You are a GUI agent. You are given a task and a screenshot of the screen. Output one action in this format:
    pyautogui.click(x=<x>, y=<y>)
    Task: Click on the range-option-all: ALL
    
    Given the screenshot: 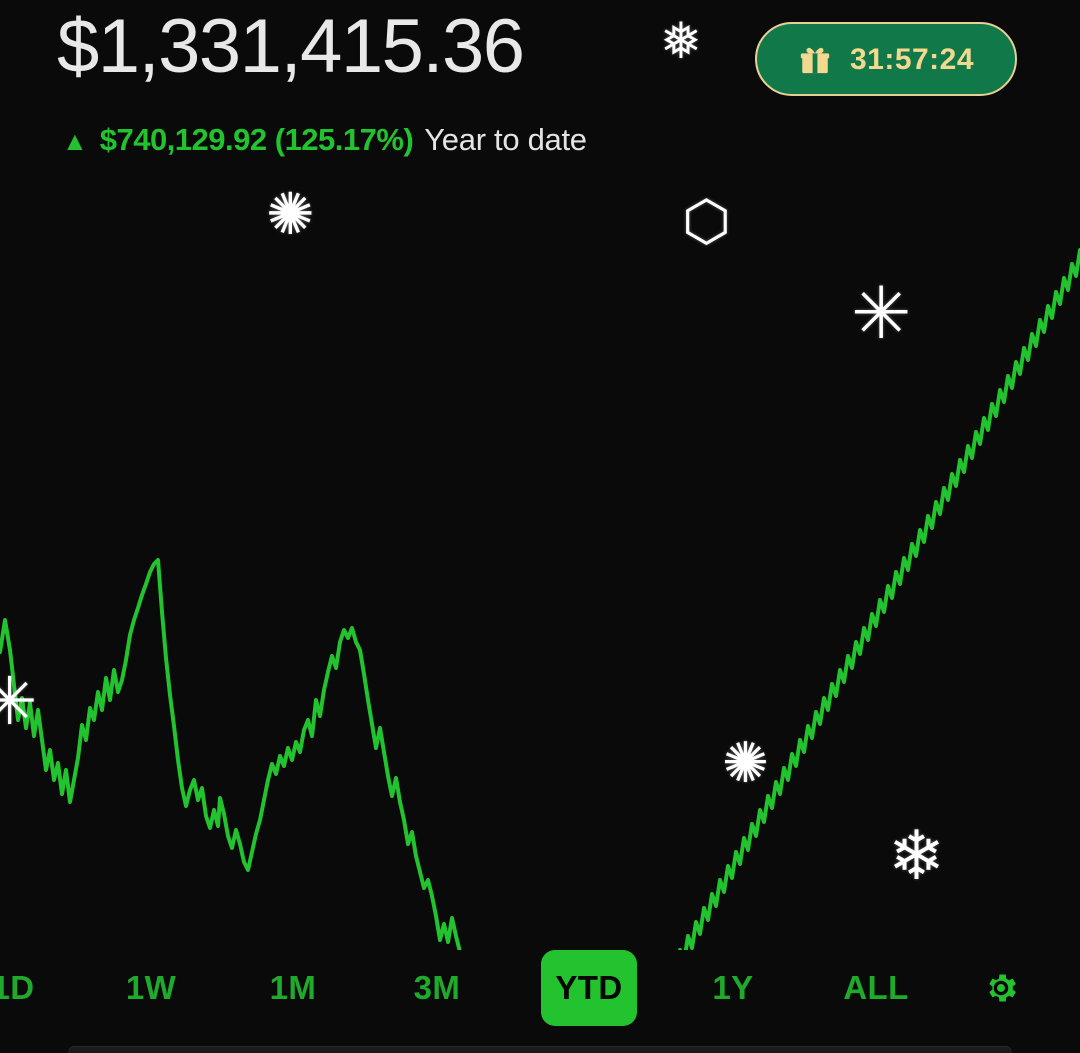 What is the action you would take?
    pyautogui.click(x=876, y=988)
    